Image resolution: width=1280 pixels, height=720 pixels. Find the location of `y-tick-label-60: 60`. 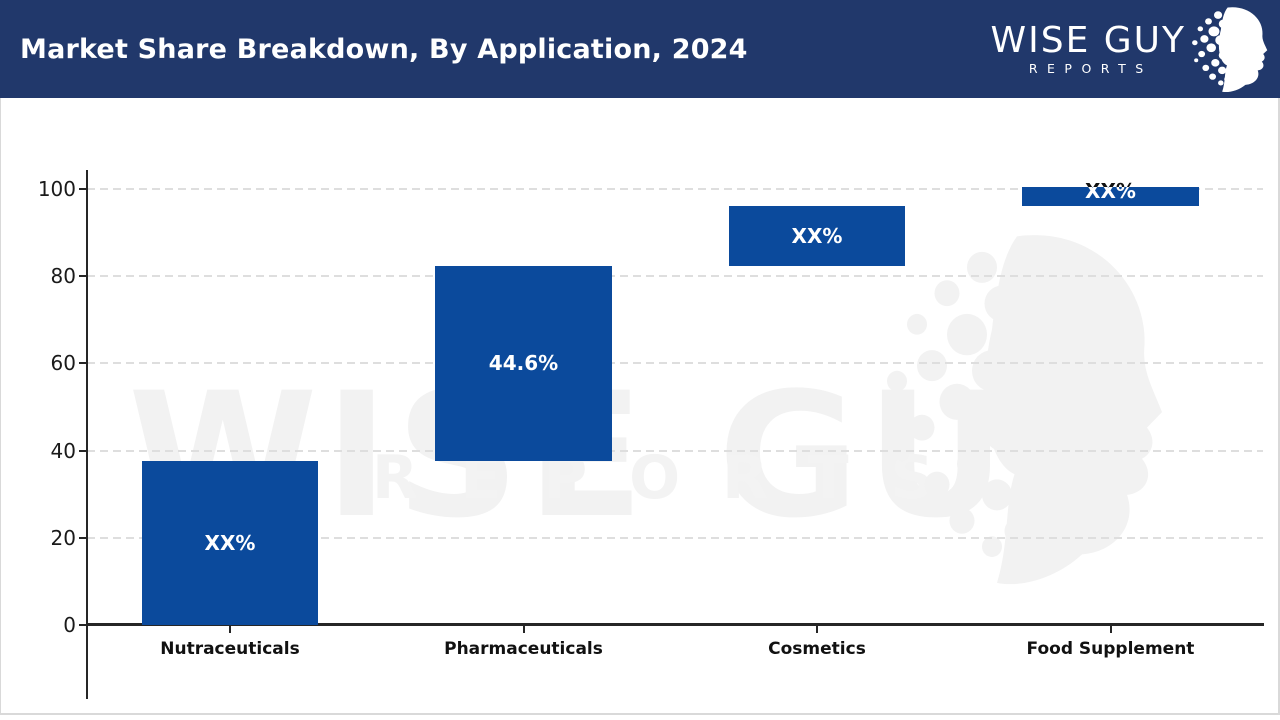

y-tick-label-60: 60 is located at coordinates (63, 363).